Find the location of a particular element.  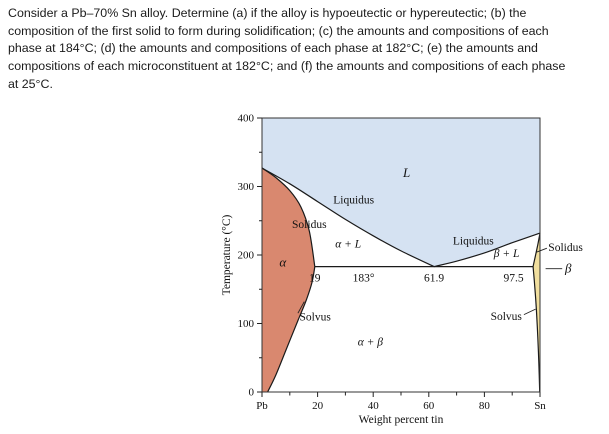

chart-label: β is located at coordinates (568, 268).